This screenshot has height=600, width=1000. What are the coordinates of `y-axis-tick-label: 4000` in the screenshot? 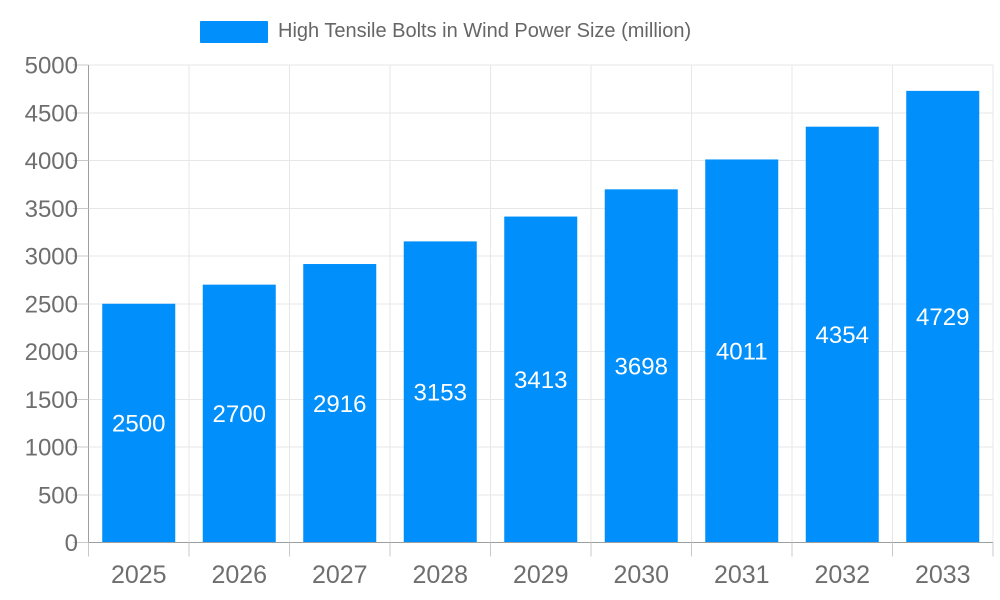 It's located at (51, 161).